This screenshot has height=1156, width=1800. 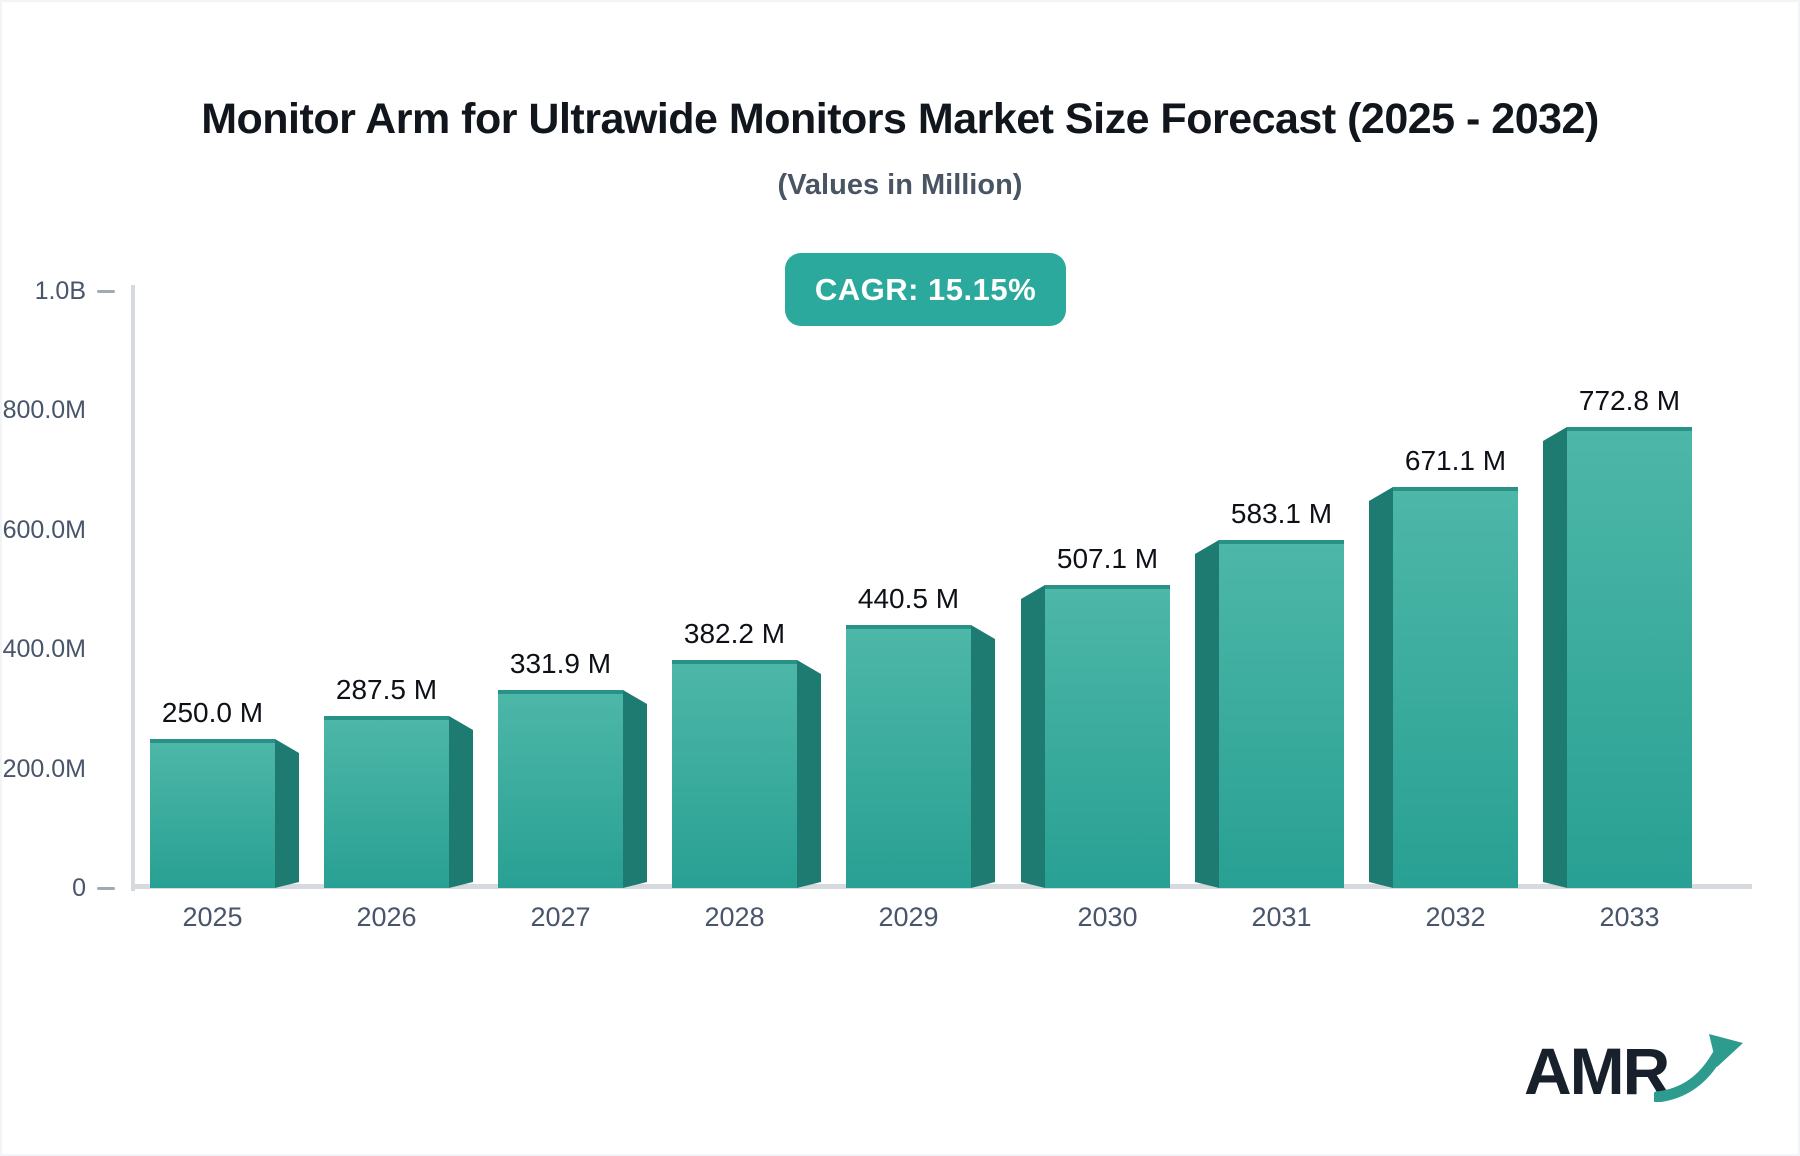 What do you see at coordinates (900, 185) in the screenshot?
I see `chart-subtitle: (Values in Million)` at bounding box center [900, 185].